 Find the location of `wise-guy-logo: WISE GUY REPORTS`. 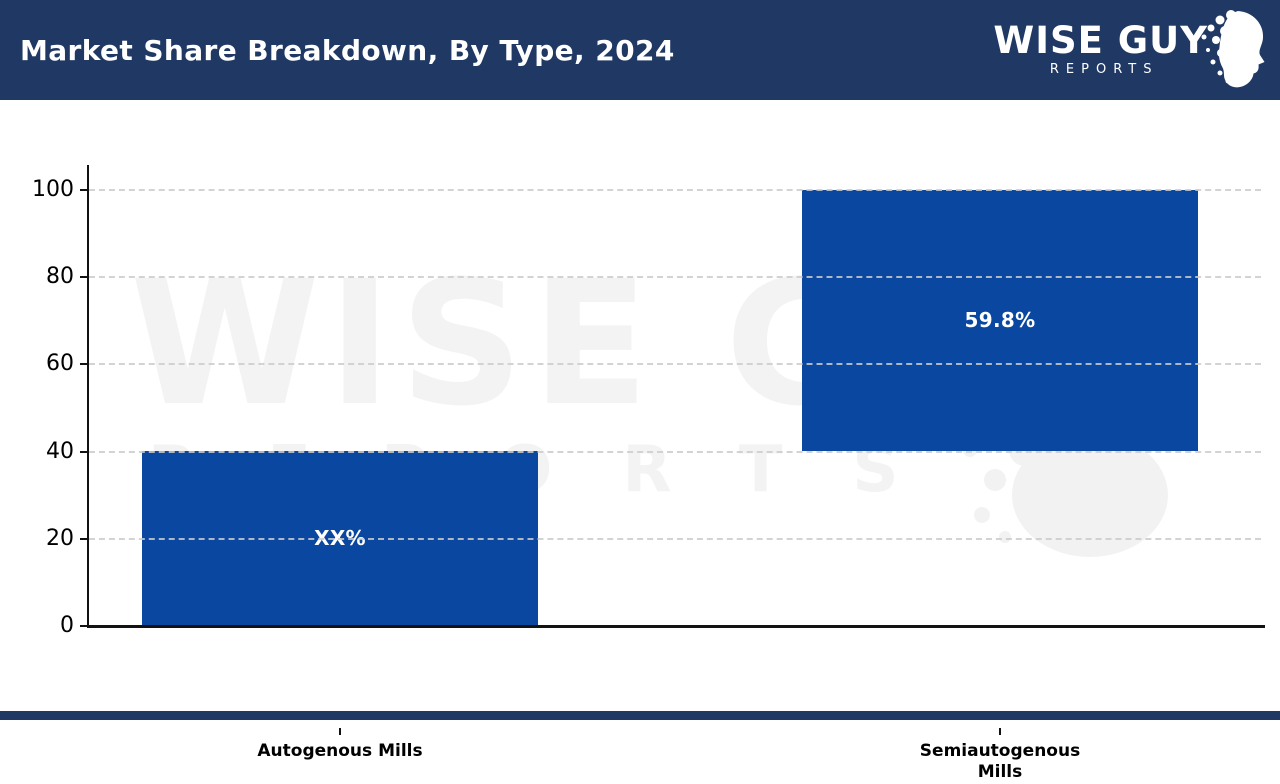

wise-guy-logo: WISE GUY REPORTS is located at coordinates (1130, 49).